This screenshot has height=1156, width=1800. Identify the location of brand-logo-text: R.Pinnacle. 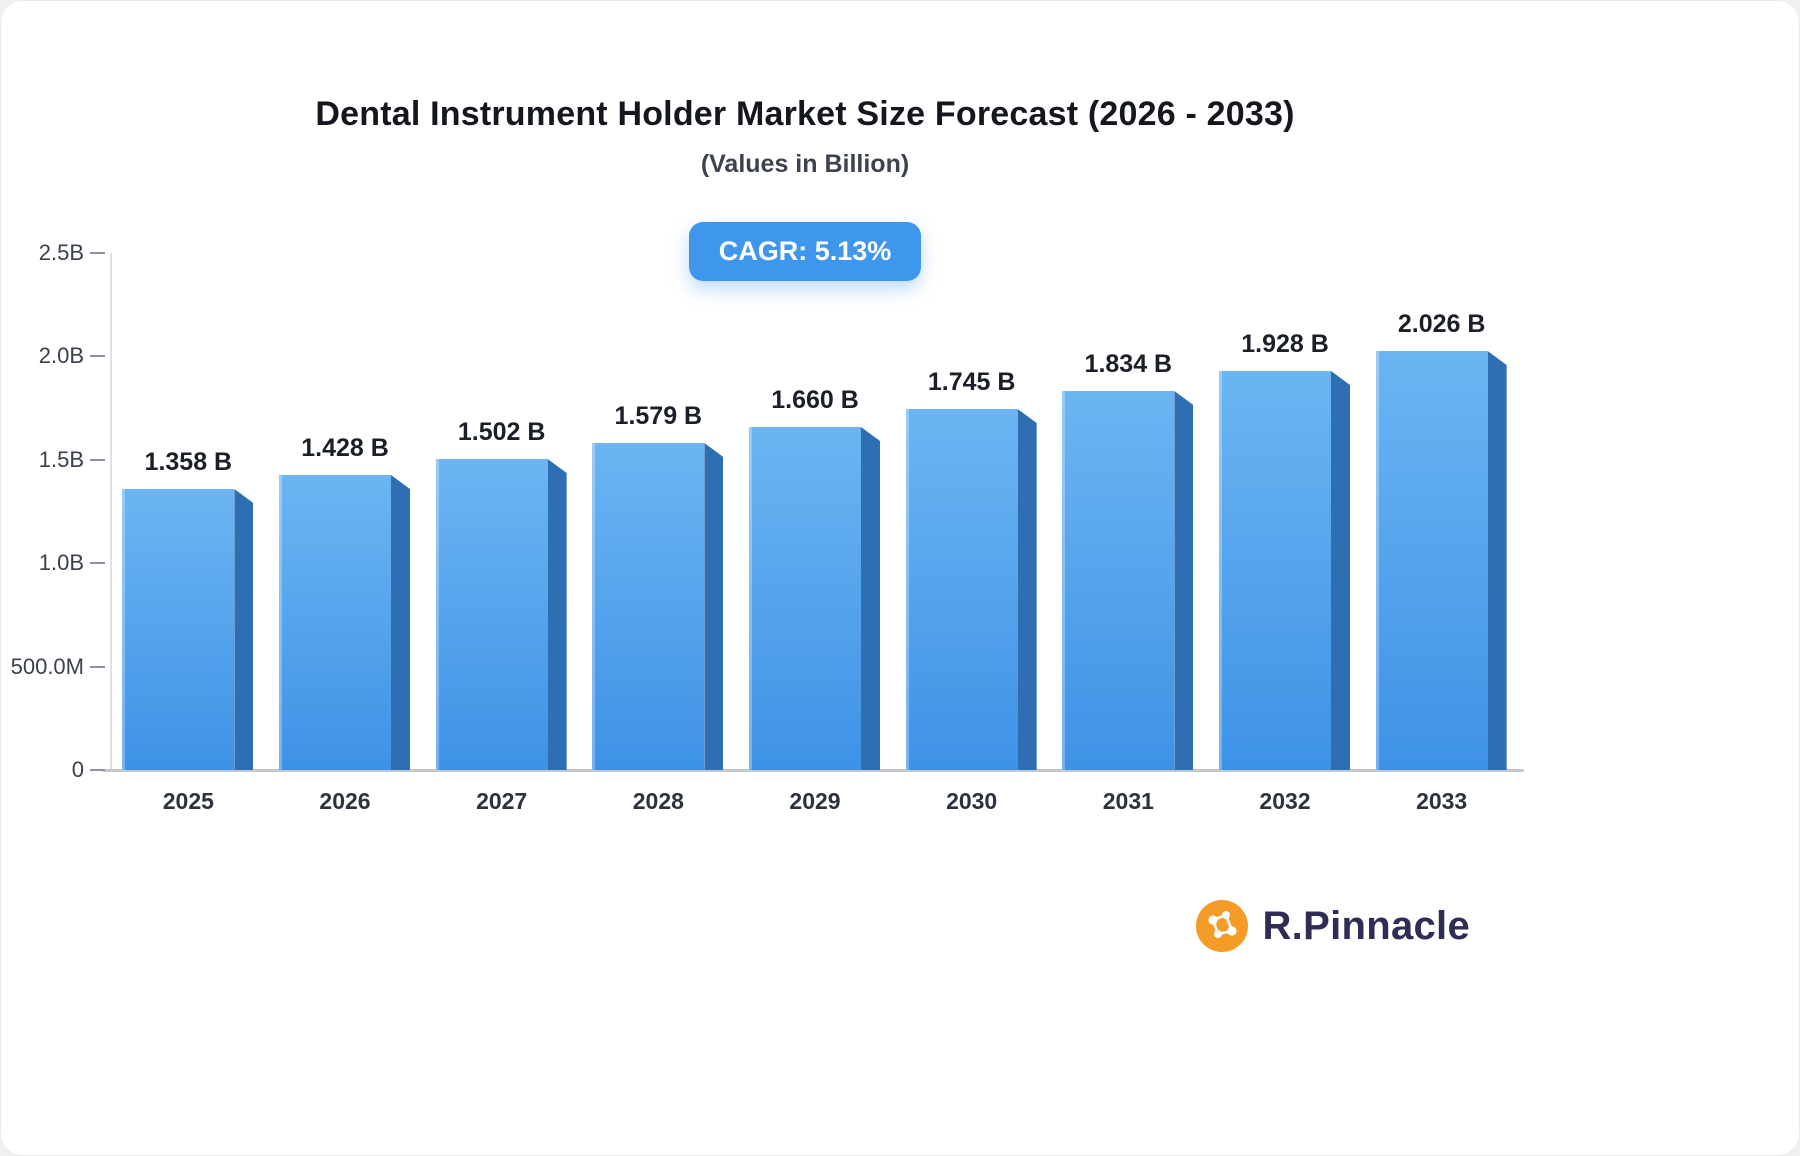
(1366, 925).